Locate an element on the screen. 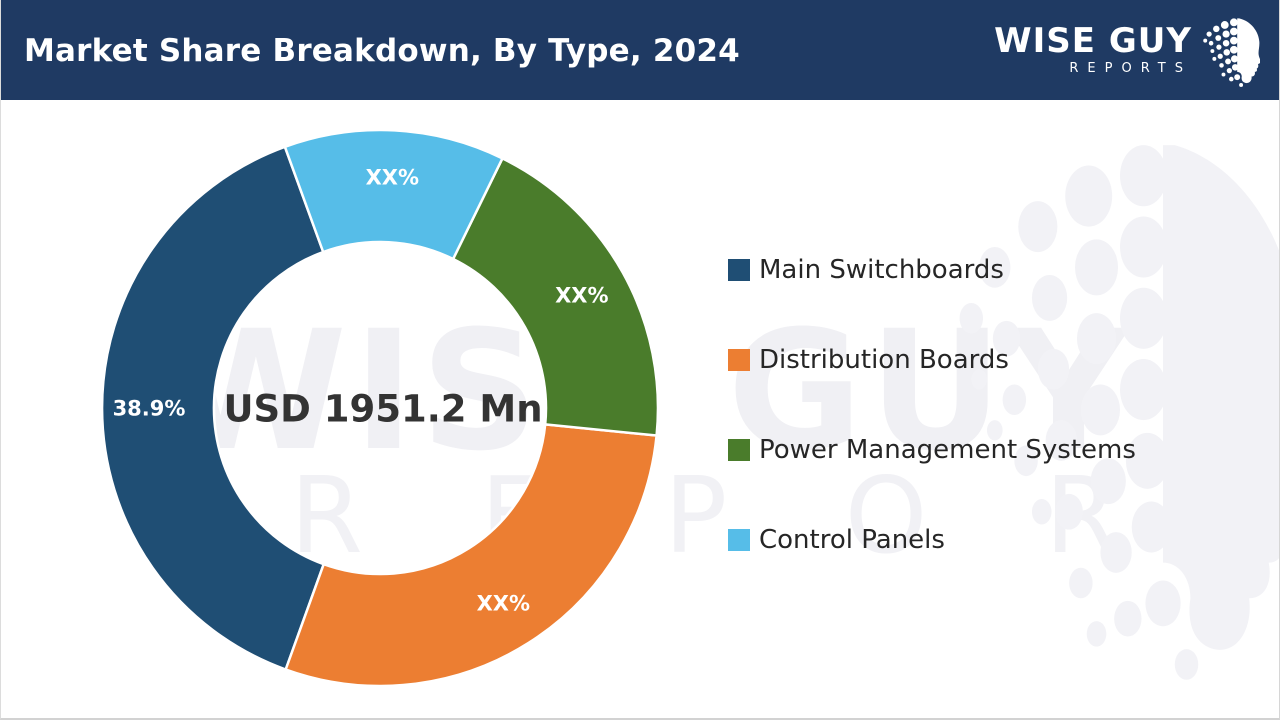 The height and width of the screenshot is (720, 1280). segment-label-3: XX% is located at coordinates (392, 177).